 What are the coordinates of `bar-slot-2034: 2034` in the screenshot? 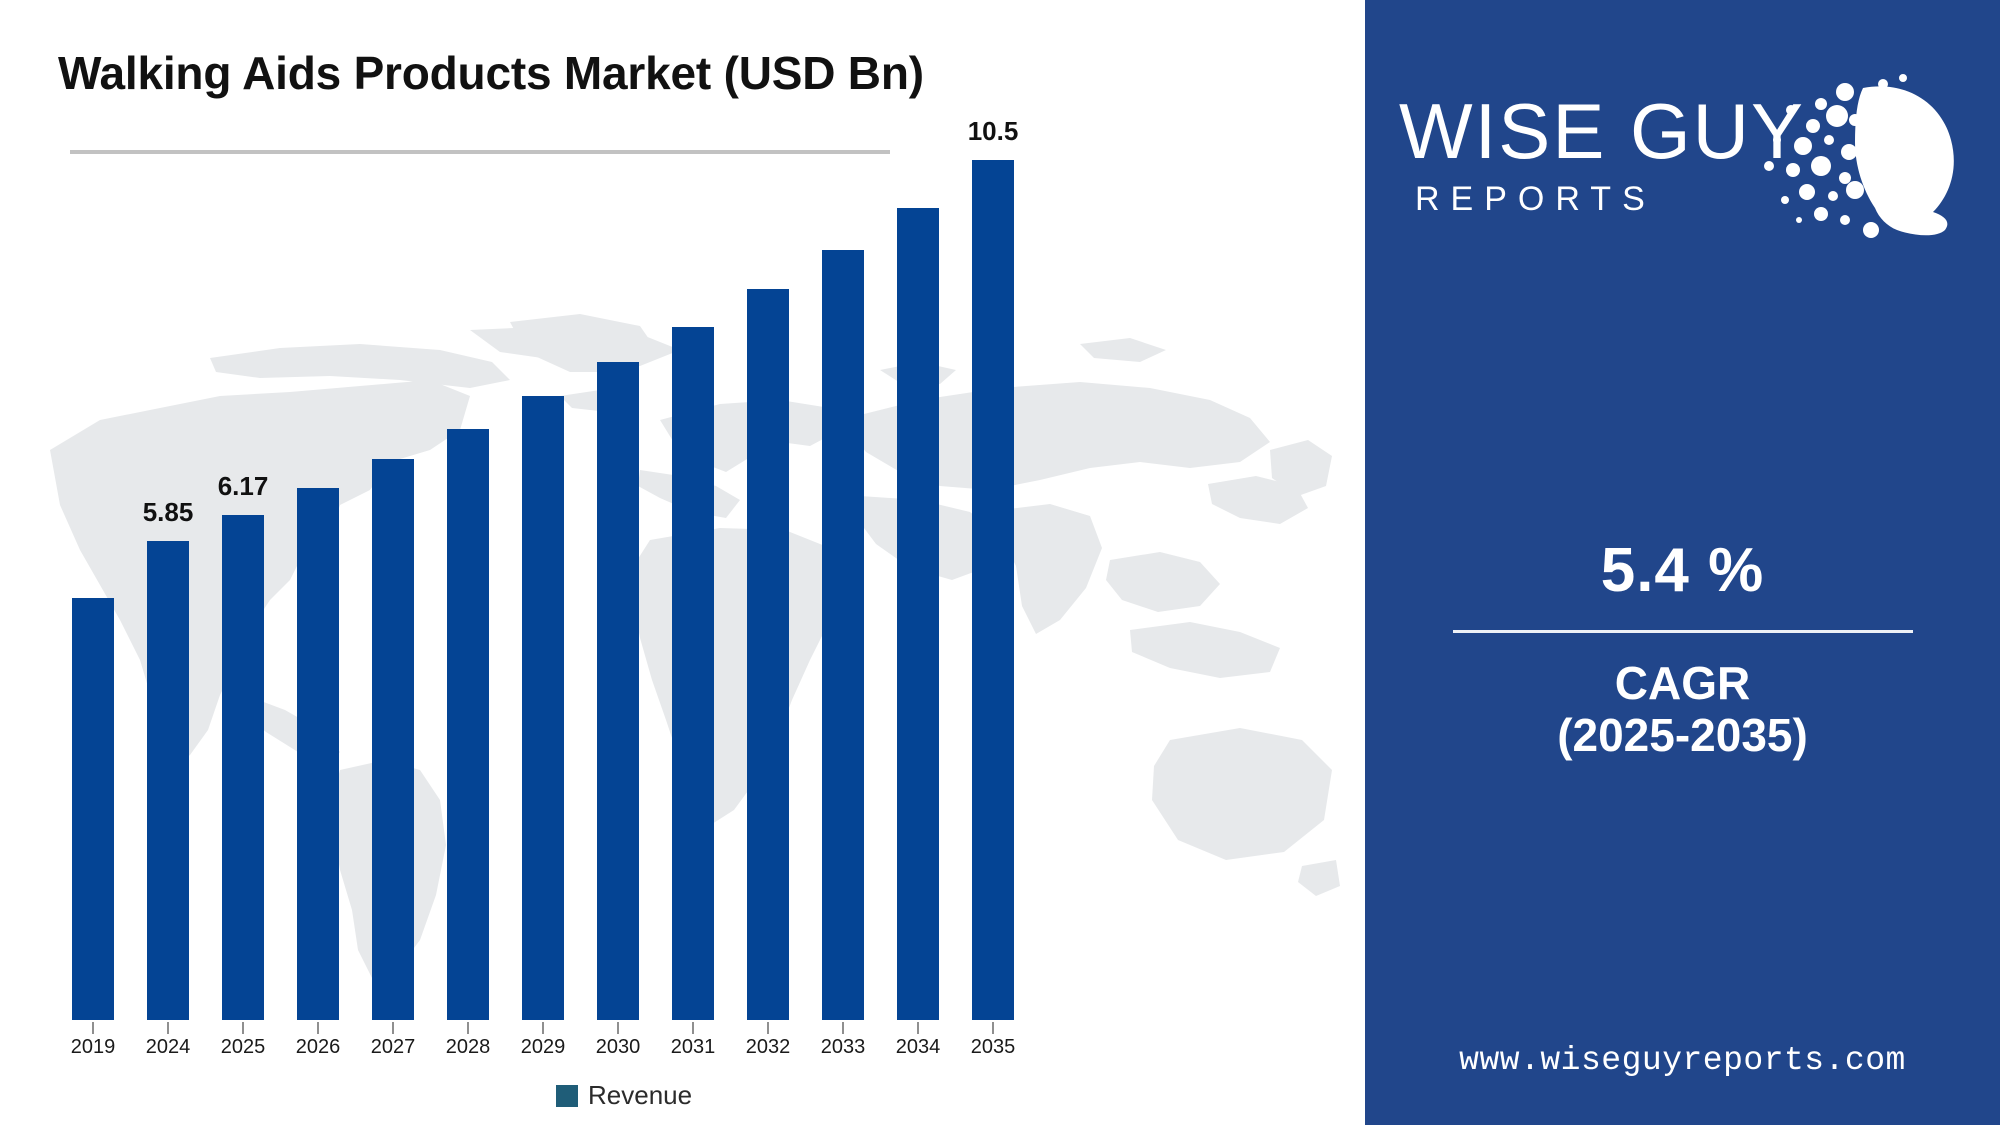 It's located at (918, 633).